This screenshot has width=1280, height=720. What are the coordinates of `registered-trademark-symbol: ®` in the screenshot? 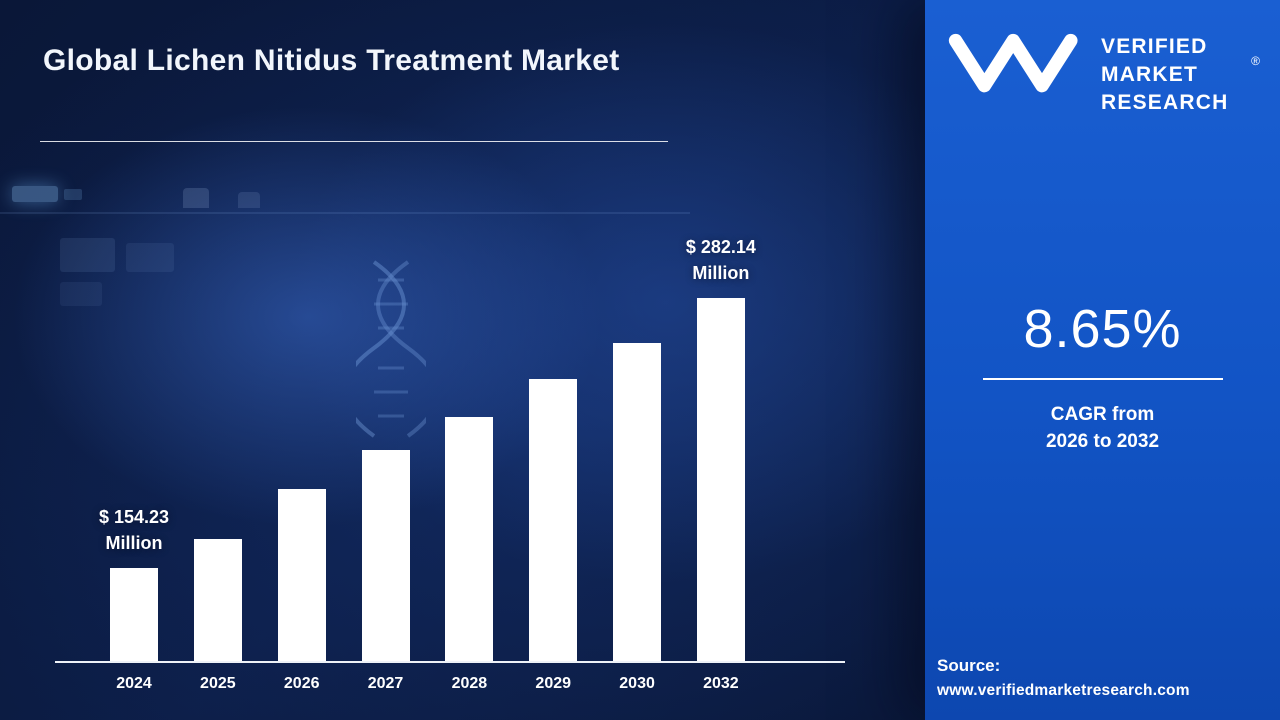 It's located at (1255, 61).